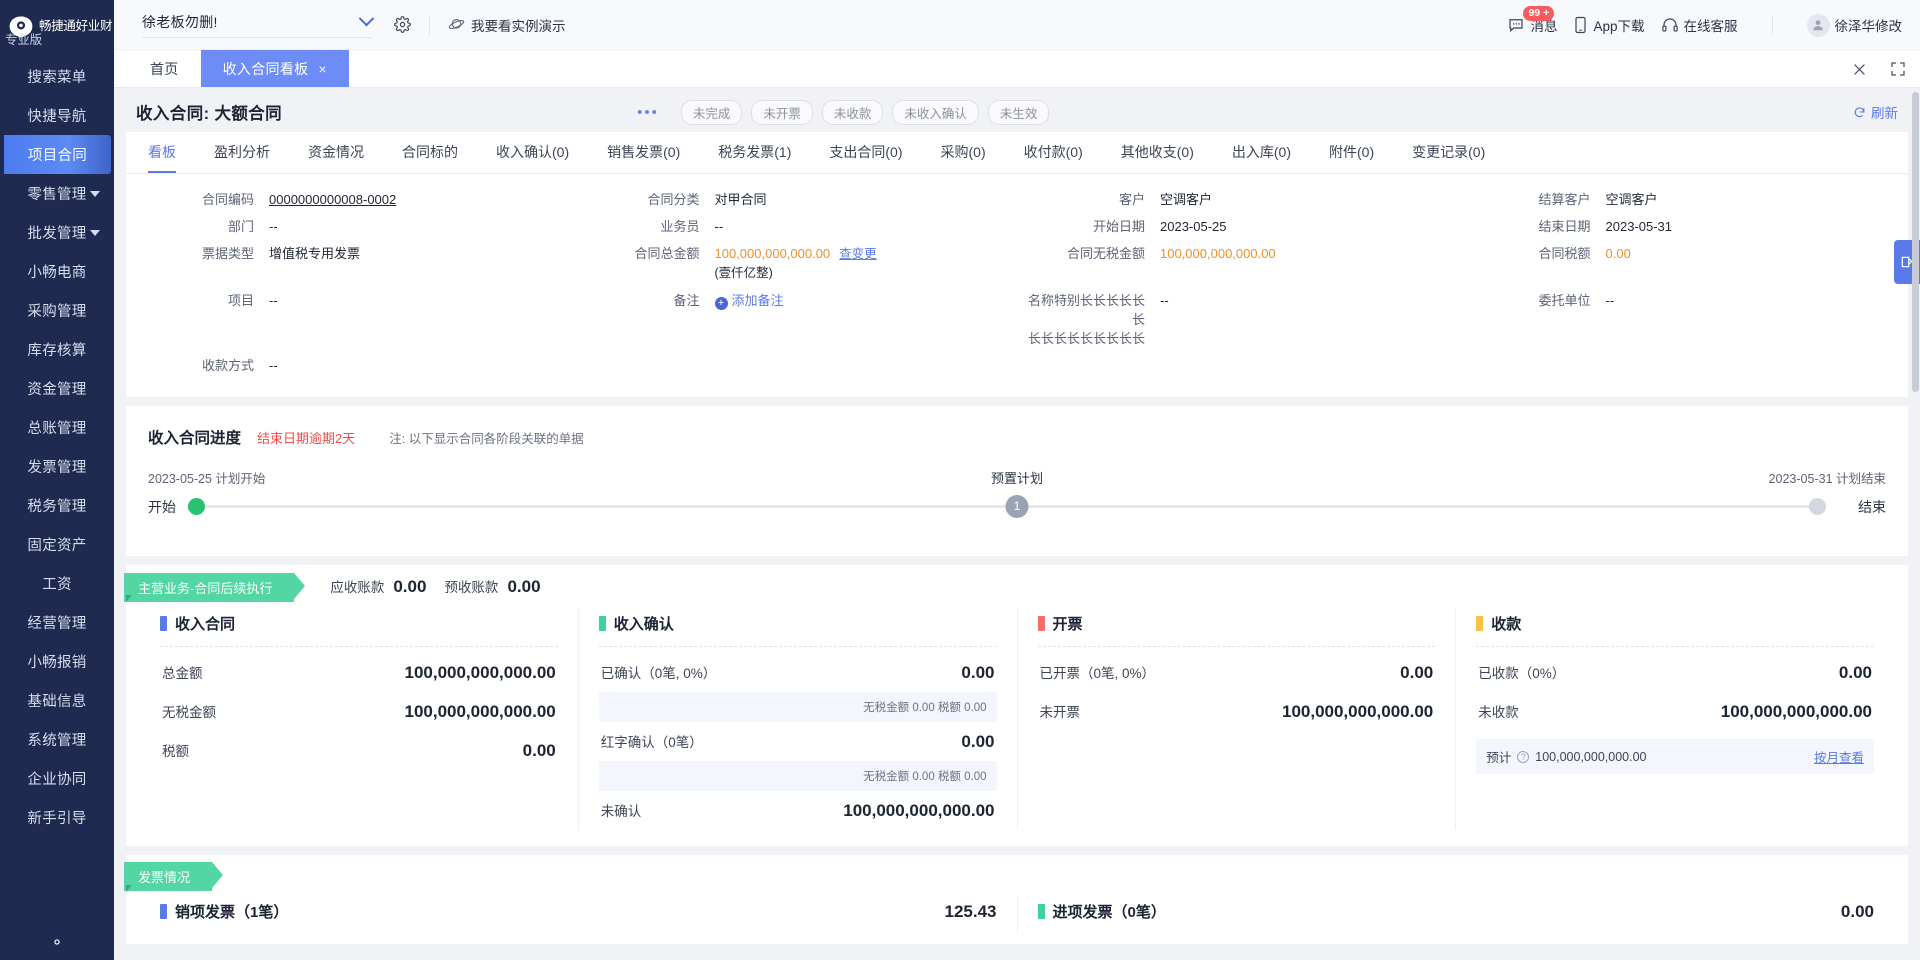  I want to click on nav-tab-8: 采购(0), so click(963, 152).